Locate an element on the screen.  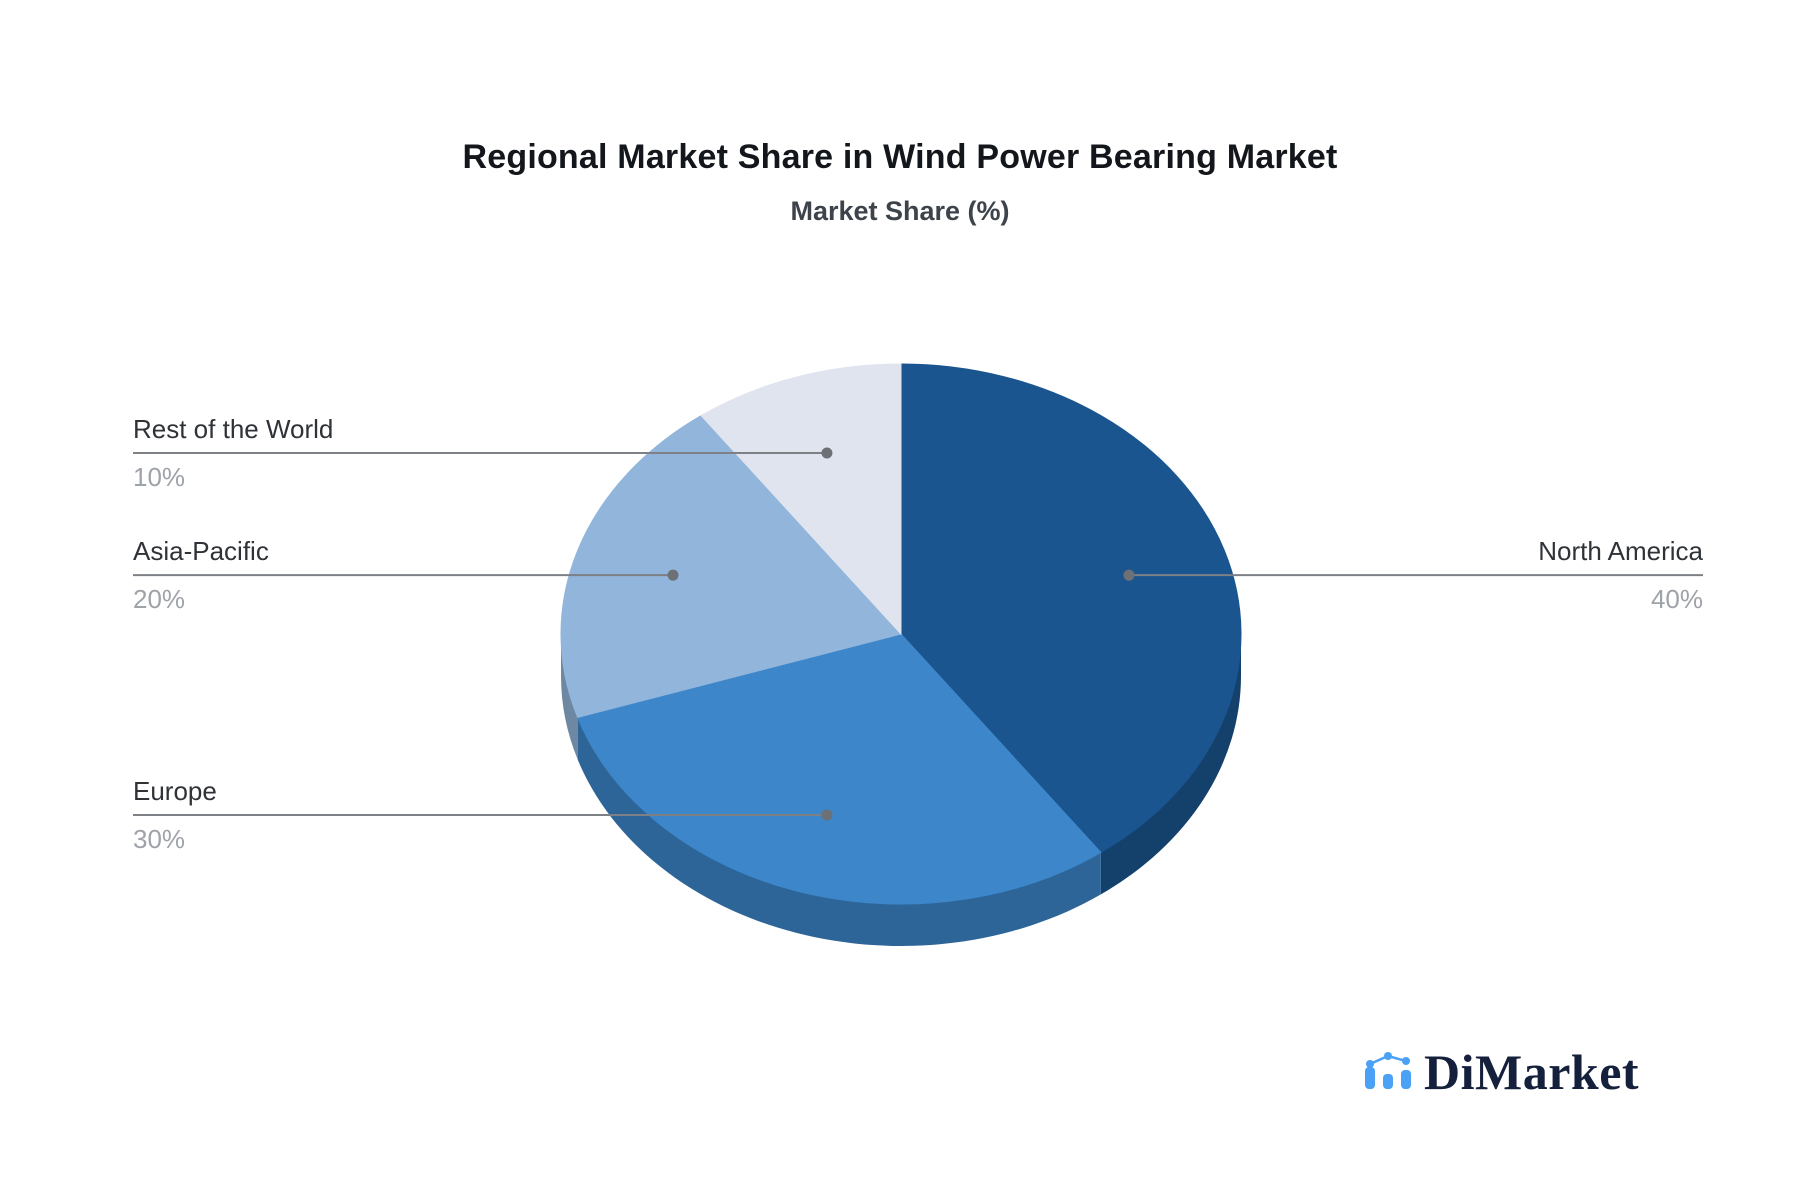
brand-logo: DiMarket is located at coordinates (1501, 1072).